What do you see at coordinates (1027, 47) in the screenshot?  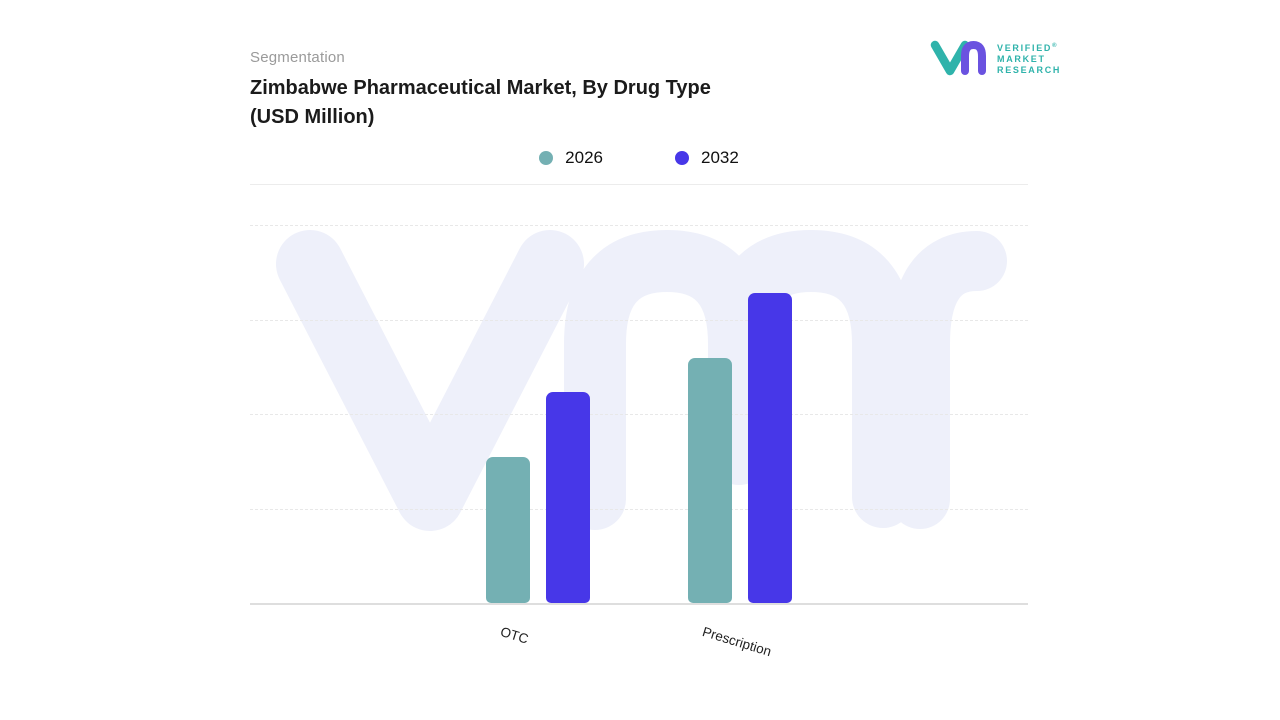 I see `logo-word-verified: VERIFIED®` at bounding box center [1027, 47].